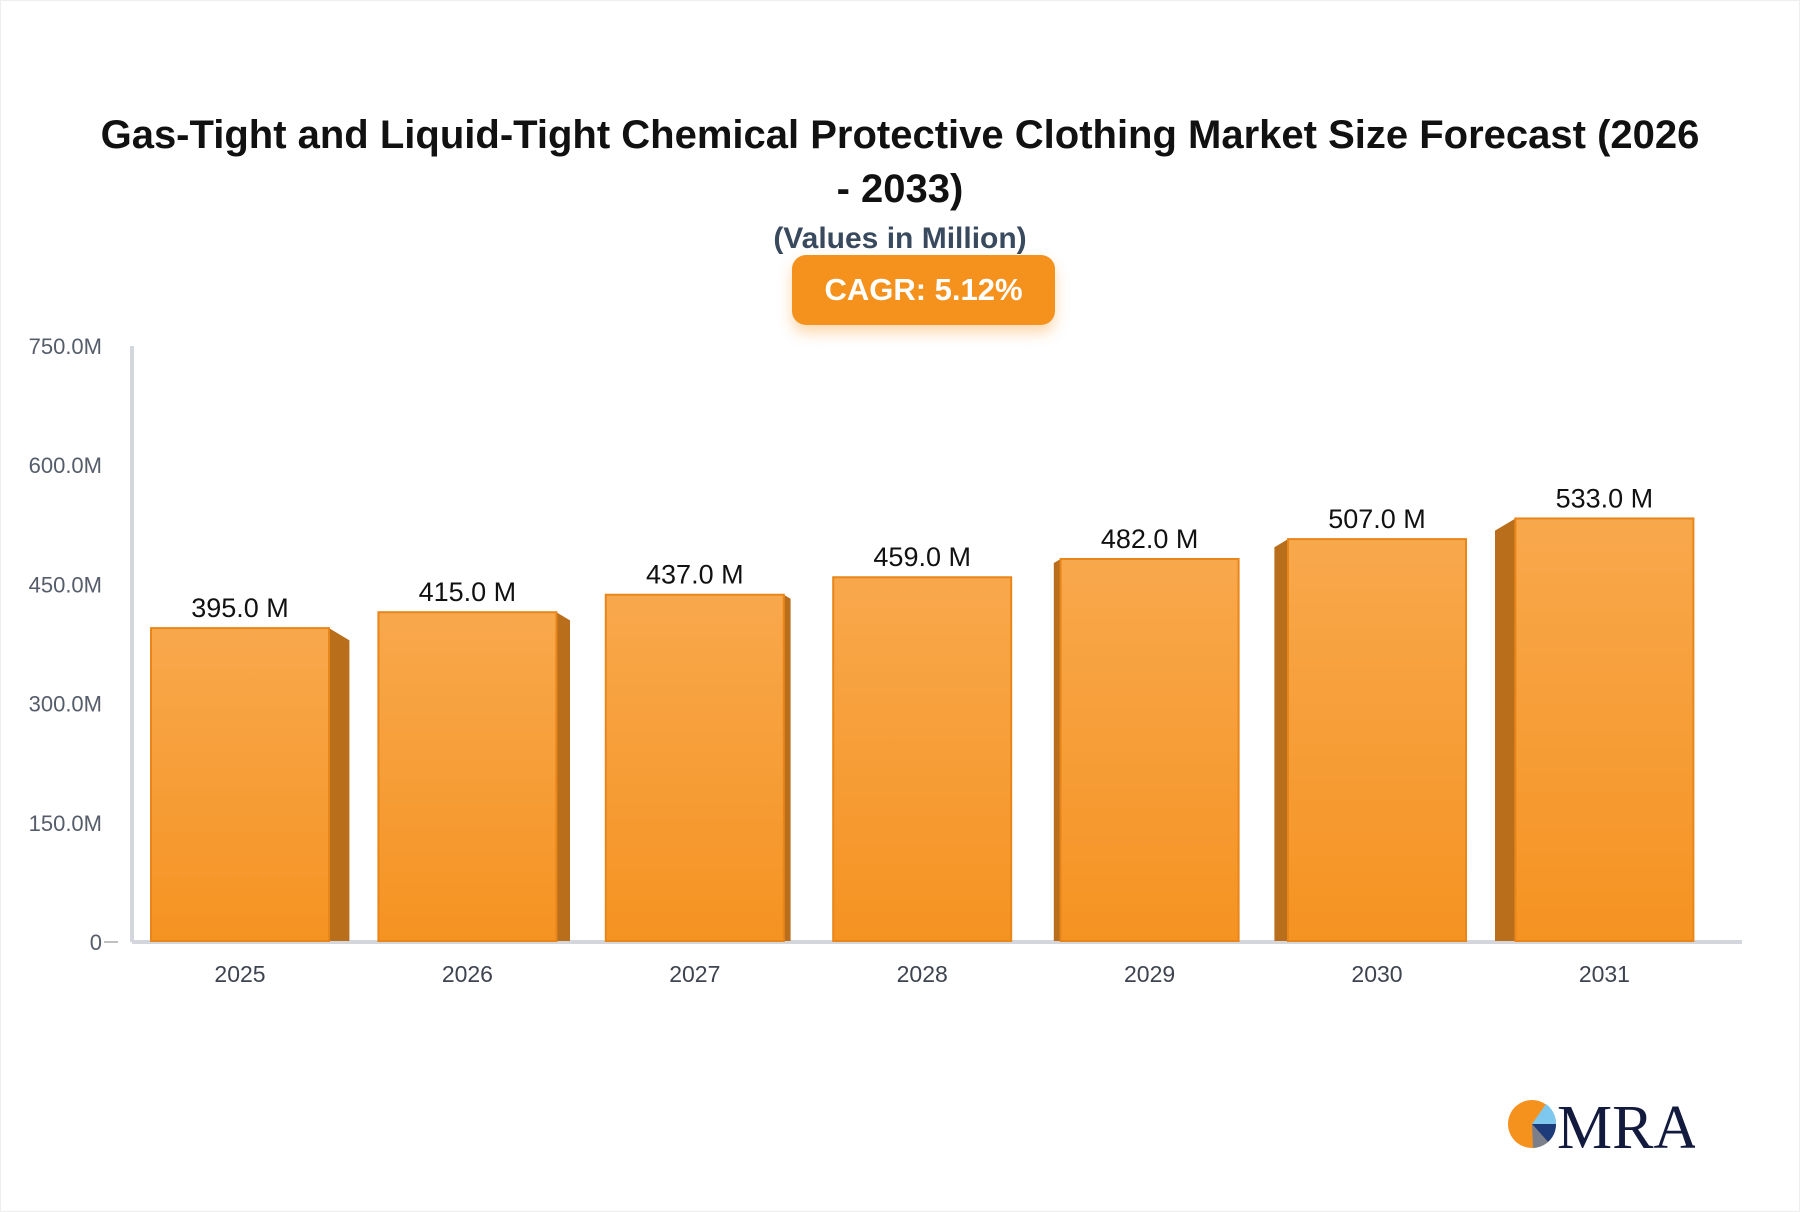 Image resolution: width=1800 pixels, height=1212 pixels. What do you see at coordinates (65, 823) in the screenshot?
I see `y-tick-label: 150.0M` at bounding box center [65, 823].